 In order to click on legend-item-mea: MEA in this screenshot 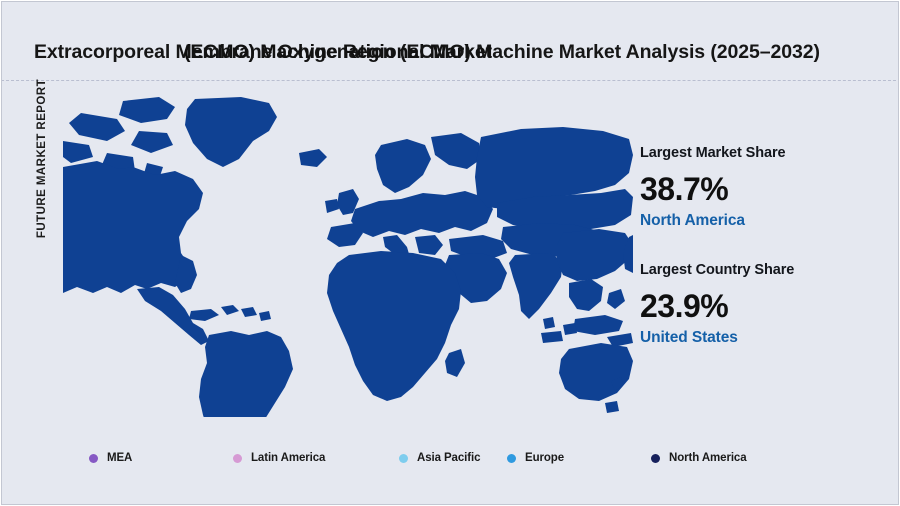, I will do `click(110, 458)`.